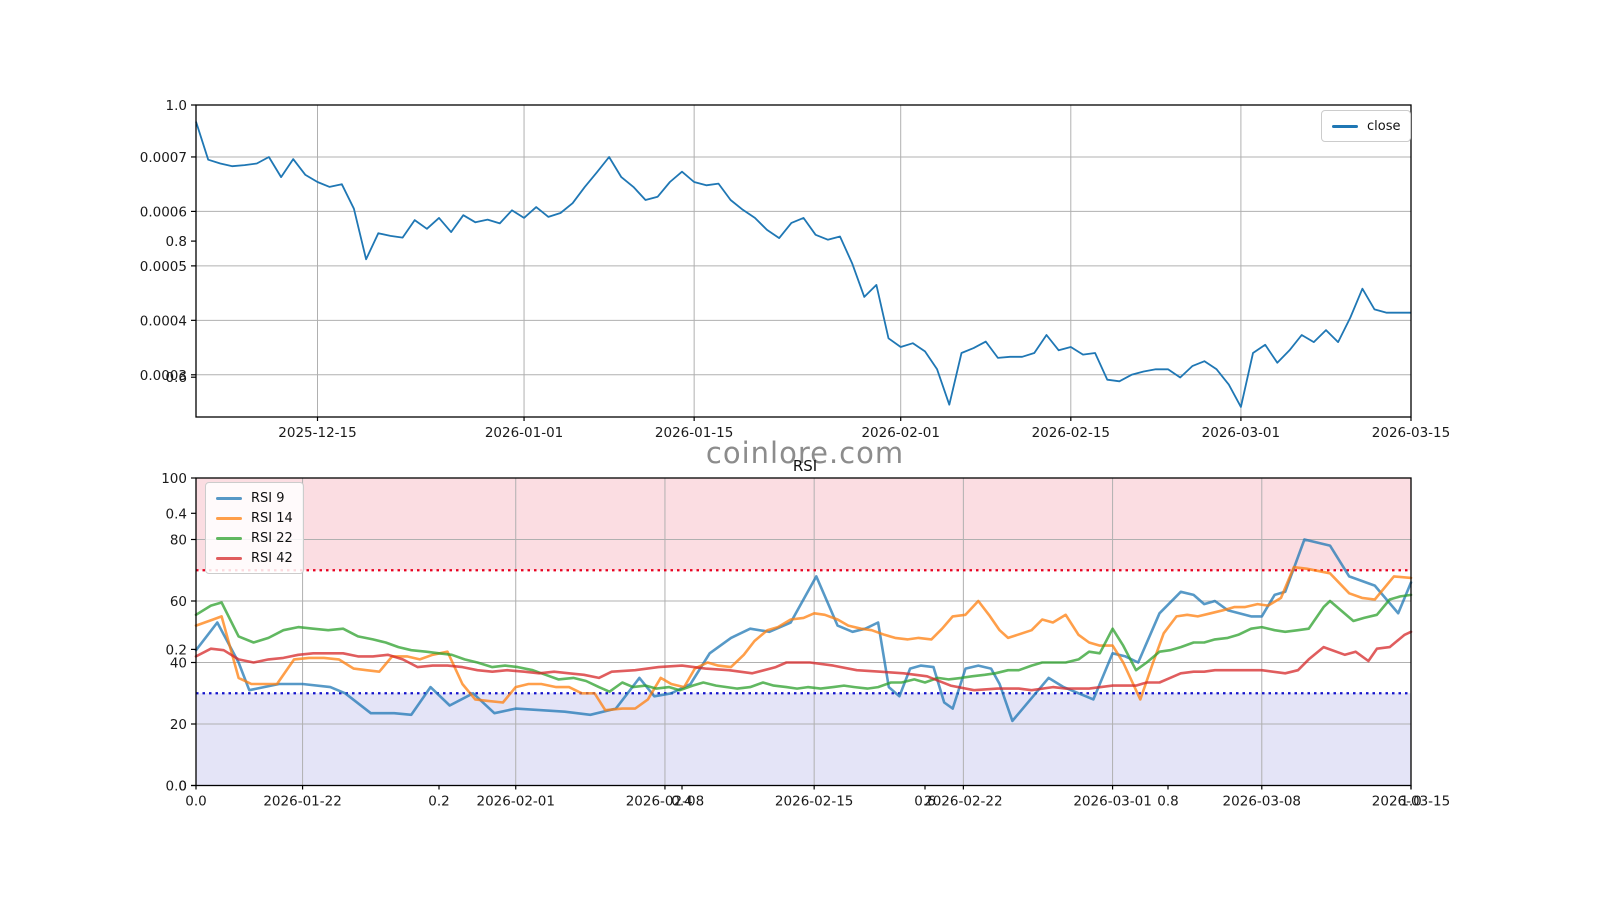 The height and width of the screenshot is (900, 1600). I want to click on x-tick-label-date: 2026-02-22, so click(963, 802).